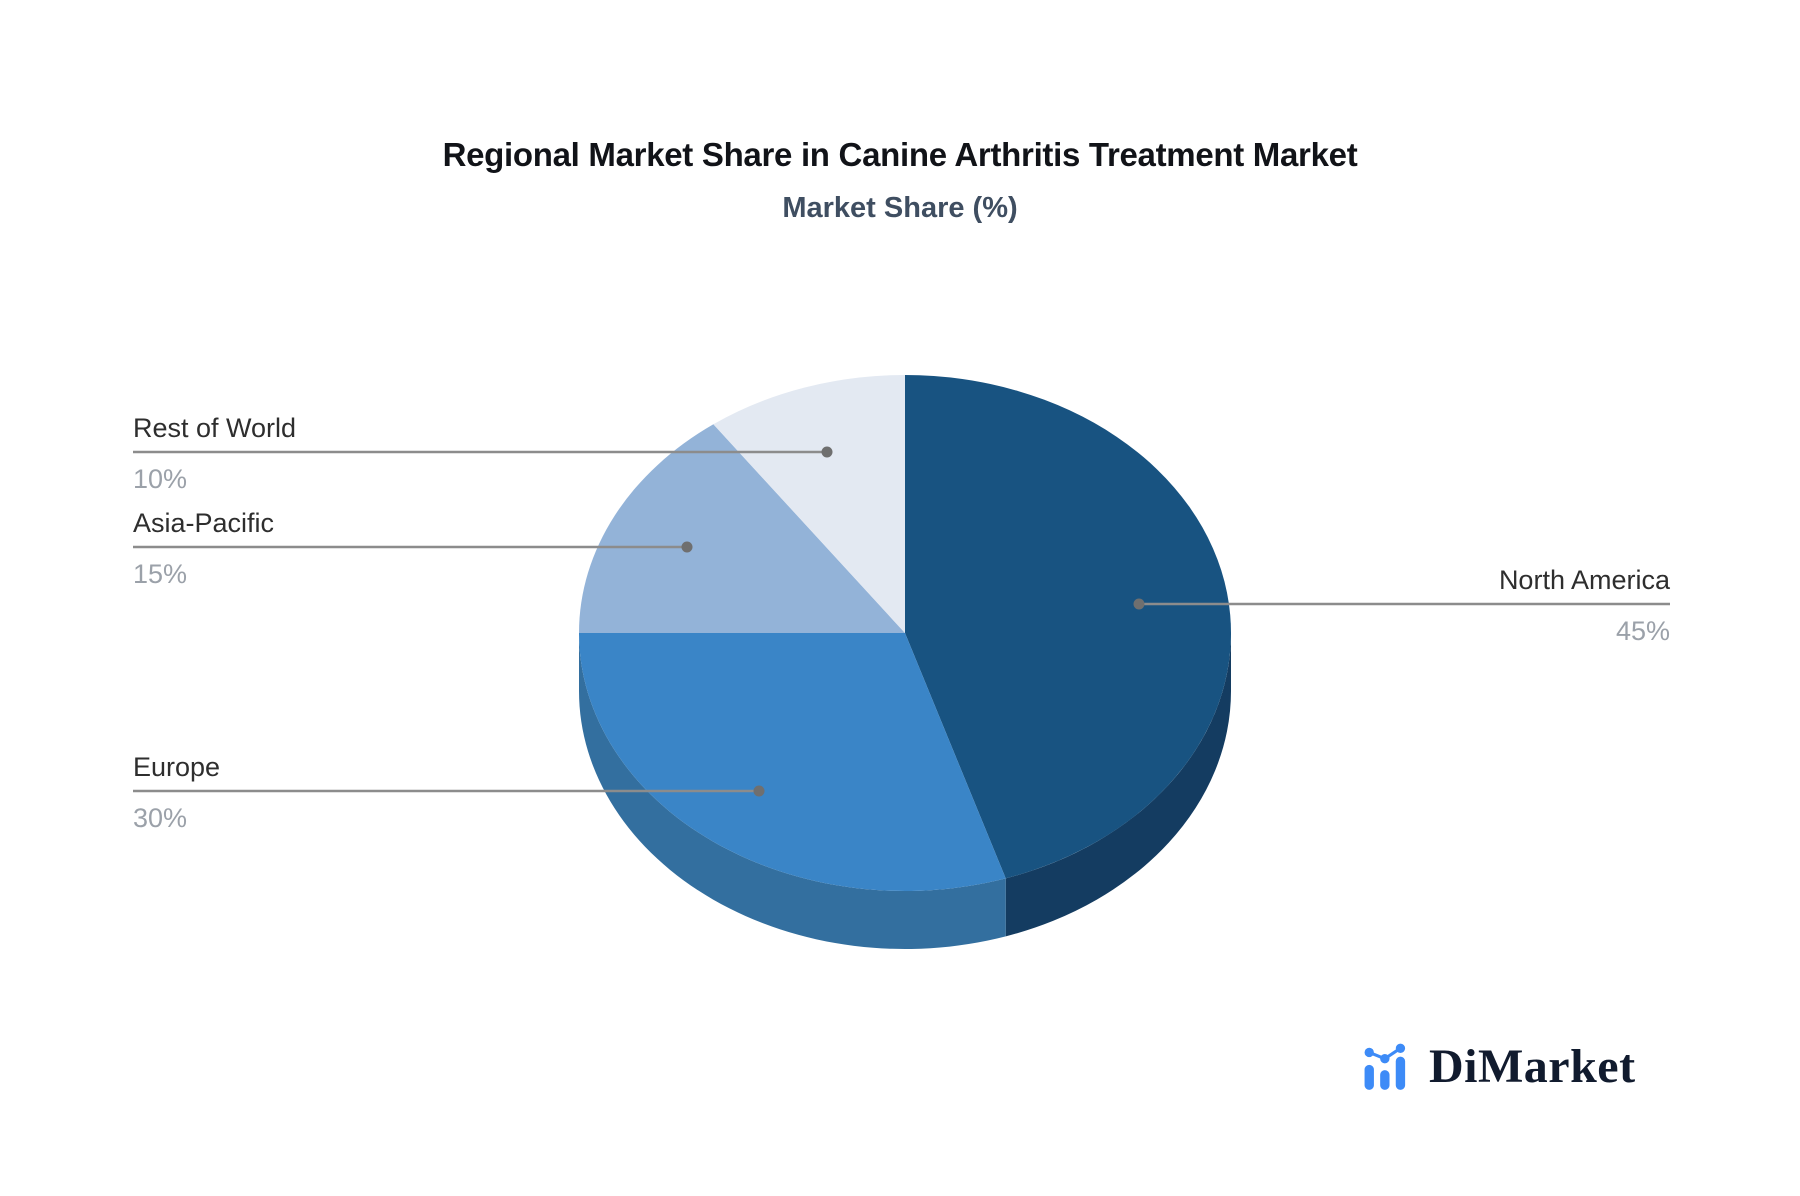 The width and height of the screenshot is (1800, 1196). Describe the element at coordinates (792, 762) in the screenshot. I see `pie-slice-europe` at that location.